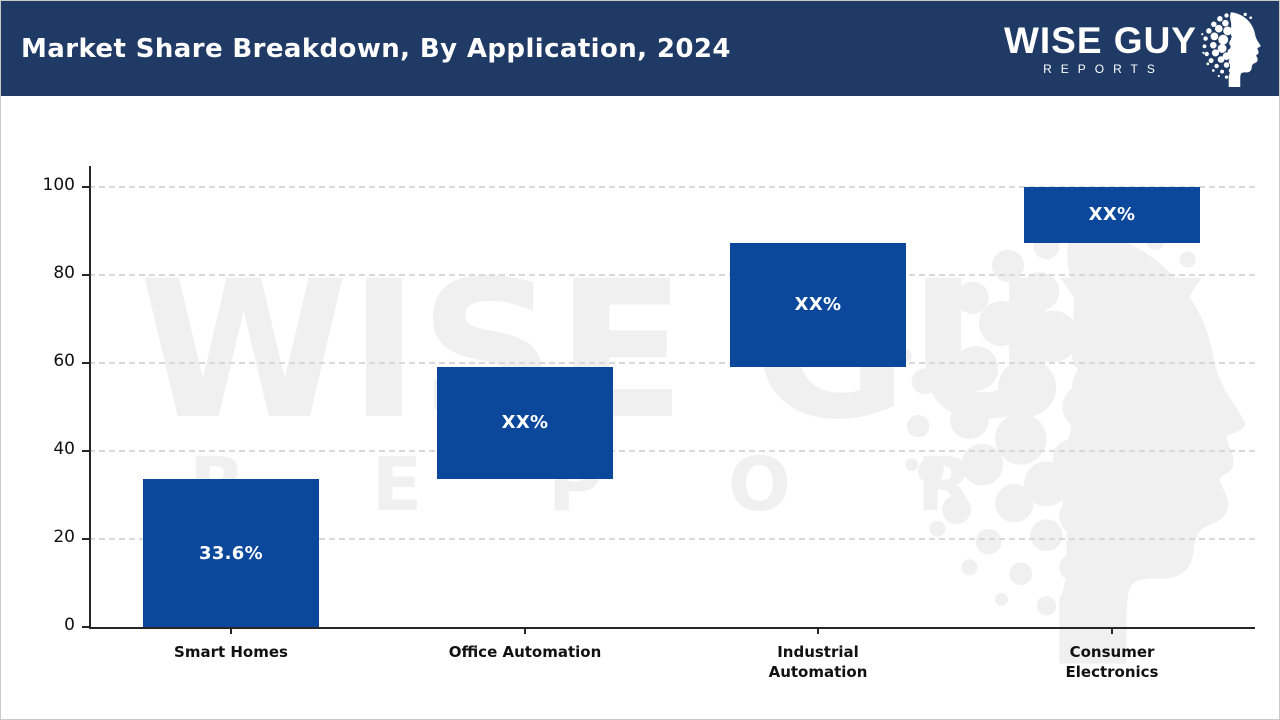  What do you see at coordinates (64, 449) in the screenshot?
I see `y-tick-label-40: 40` at bounding box center [64, 449].